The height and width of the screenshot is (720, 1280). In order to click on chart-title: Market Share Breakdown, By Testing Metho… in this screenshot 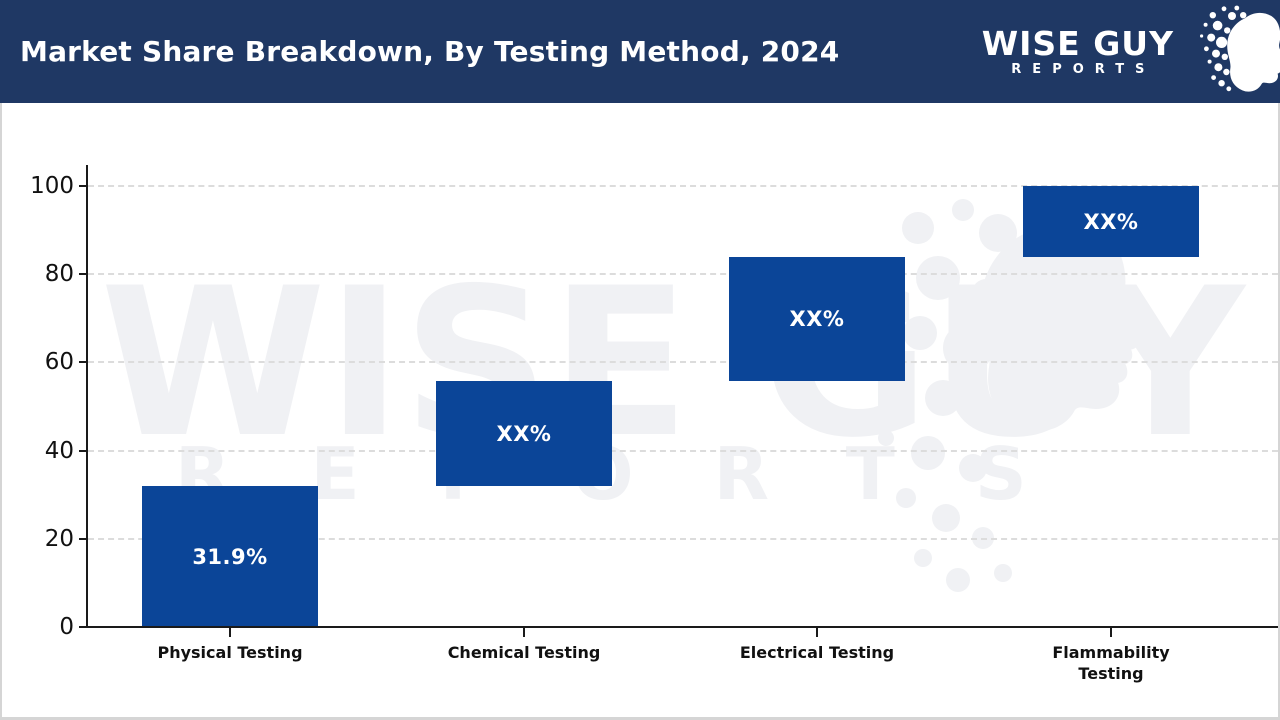, I will do `click(430, 51)`.